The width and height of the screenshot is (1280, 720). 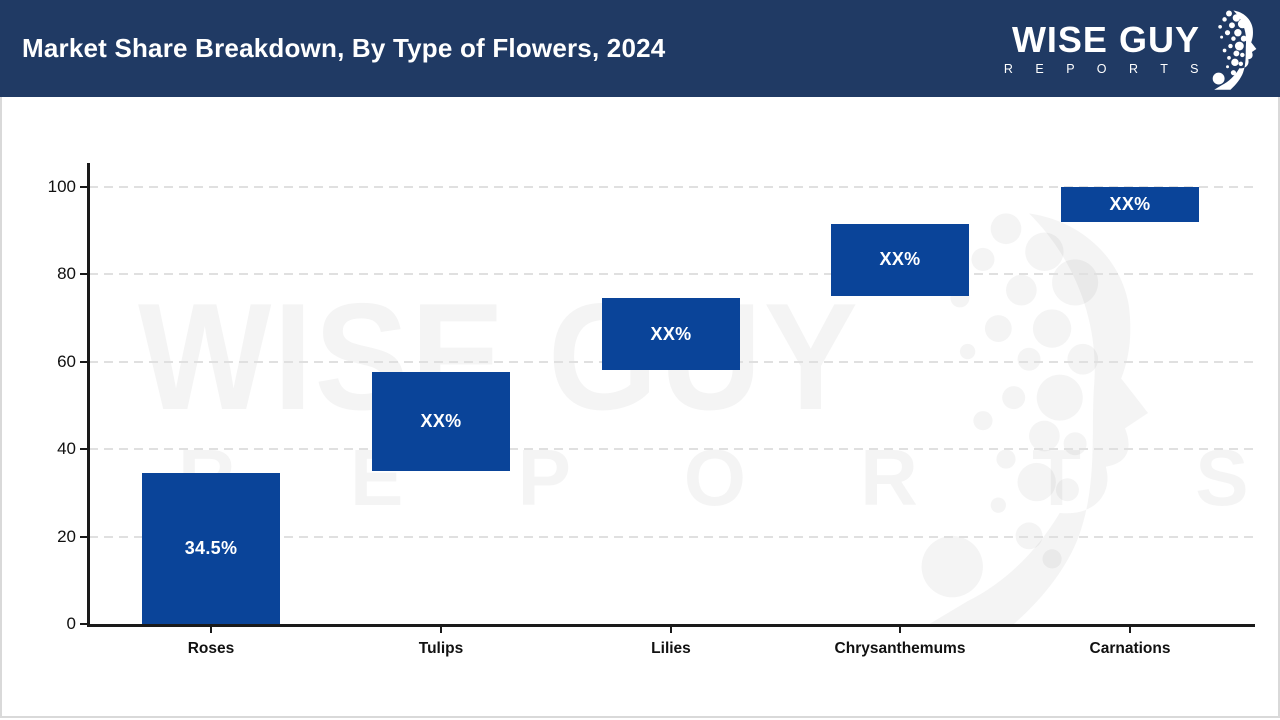 I want to click on bar-value-label-roses: 34.5%, so click(x=211, y=548).